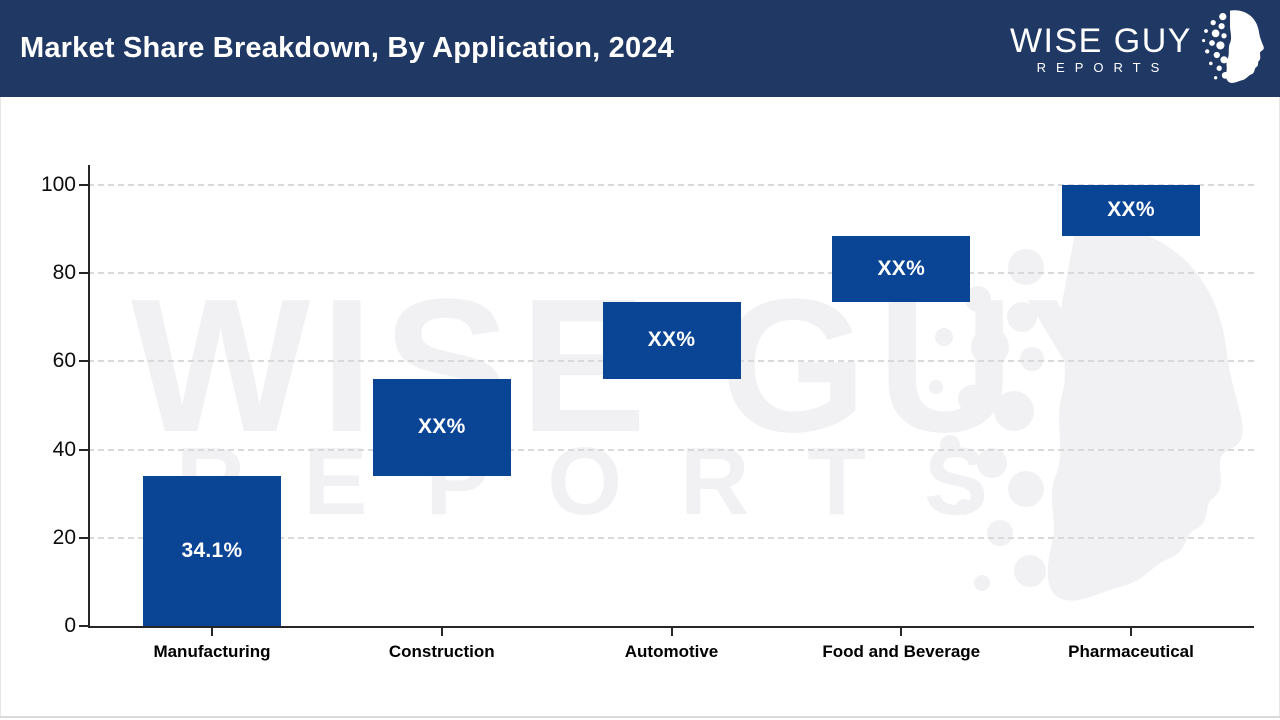 The height and width of the screenshot is (720, 1280). I want to click on wise-guy-logo: WISE GUY REPORTS, so click(1138, 49).